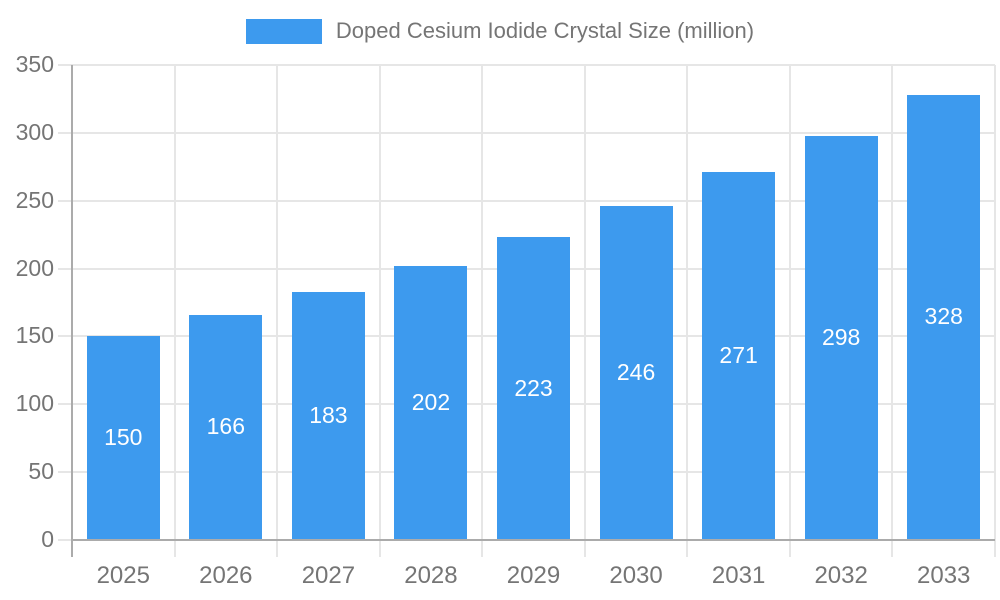  I want to click on x-axis-line, so click(533, 540).